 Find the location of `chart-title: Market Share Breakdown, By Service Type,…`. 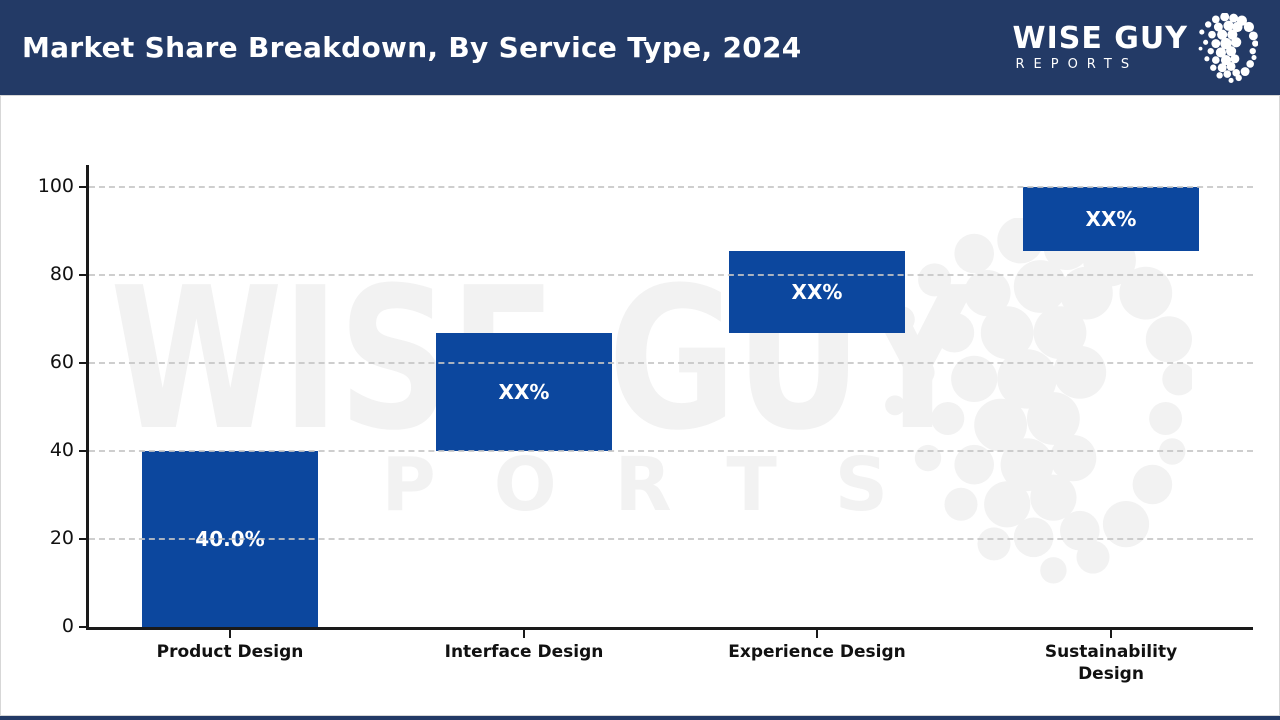

chart-title: Market Share Breakdown, By Service Type,… is located at coordinates (412, 47).